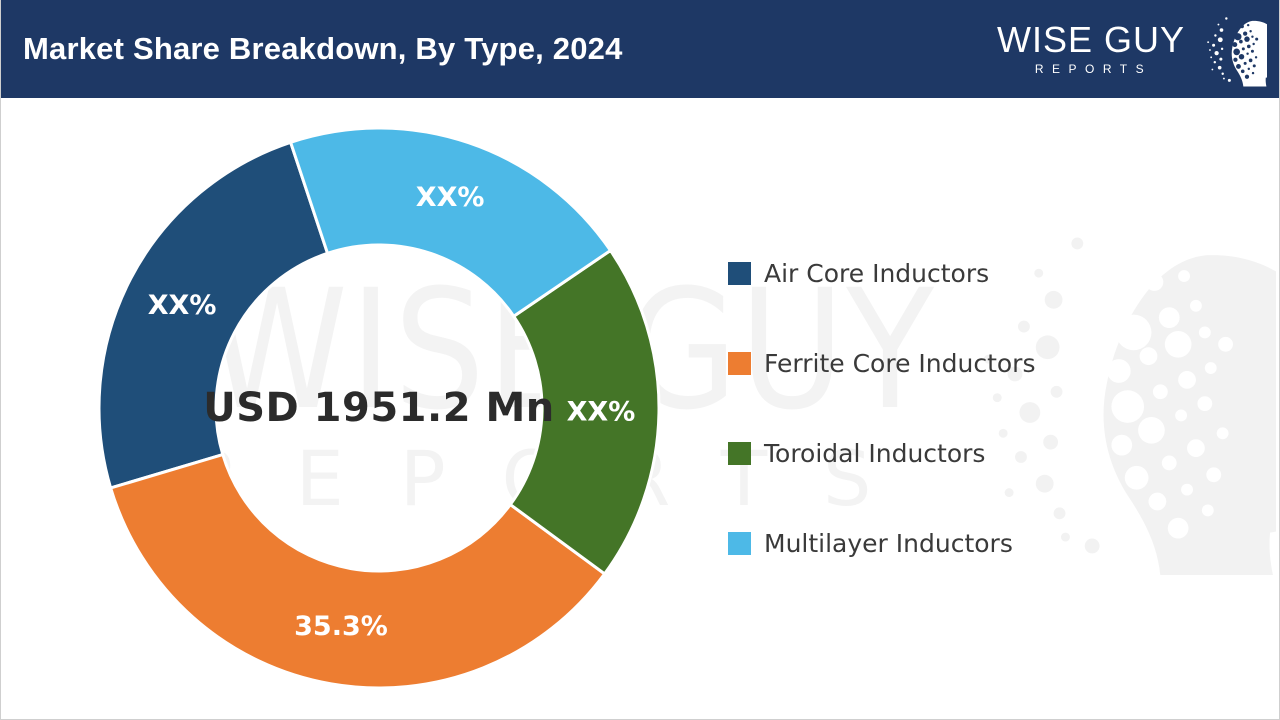 This screenshot has width=1280, height=720. What do you see at coordinates (900, 363) in the screenshot?
I see `legend-label: Ferrite Core Inductors` at bounding box center [900, 363].